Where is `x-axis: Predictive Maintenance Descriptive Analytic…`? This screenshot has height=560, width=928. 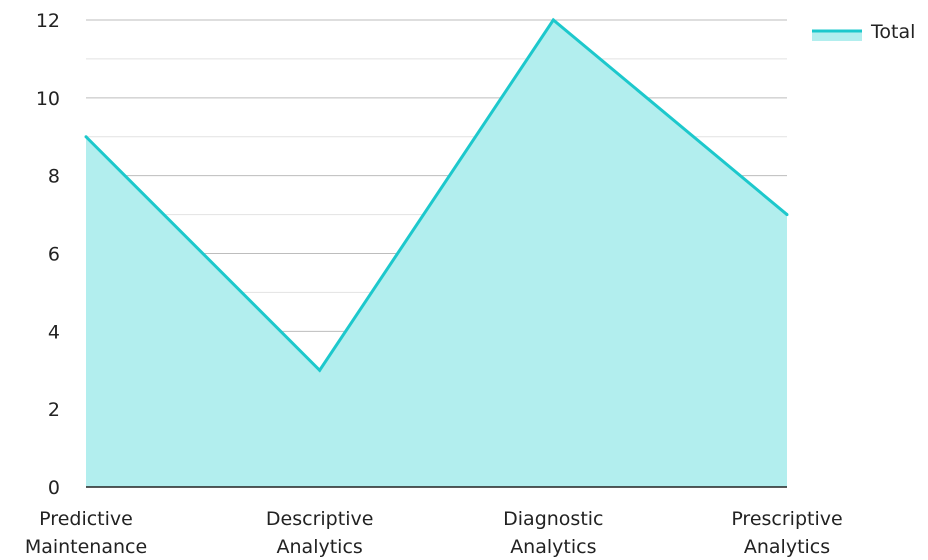
x-axis: Predictive Maintenance Descriptive Analytic… is located at coordinates (434, 522).